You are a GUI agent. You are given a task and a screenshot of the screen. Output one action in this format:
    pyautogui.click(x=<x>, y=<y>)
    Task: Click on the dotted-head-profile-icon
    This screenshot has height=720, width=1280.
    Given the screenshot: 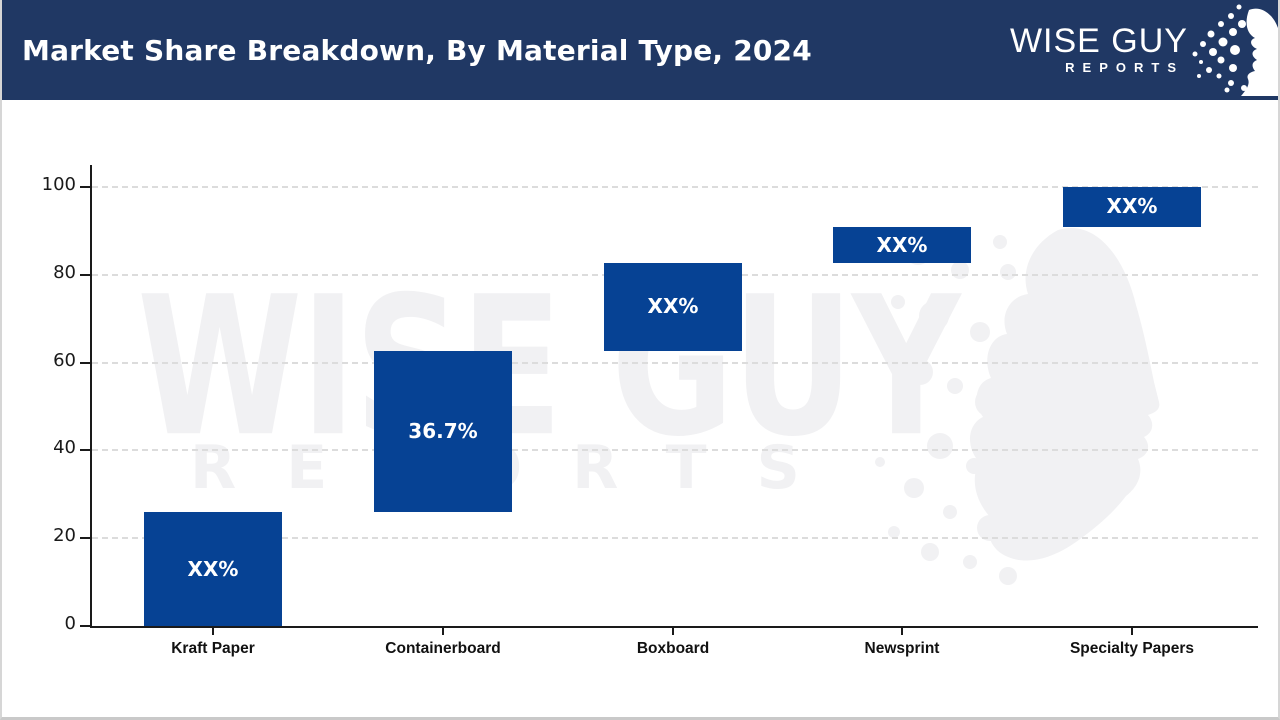 What is the action you would take?
    pyautogui.click(x=1235, y=50)
    